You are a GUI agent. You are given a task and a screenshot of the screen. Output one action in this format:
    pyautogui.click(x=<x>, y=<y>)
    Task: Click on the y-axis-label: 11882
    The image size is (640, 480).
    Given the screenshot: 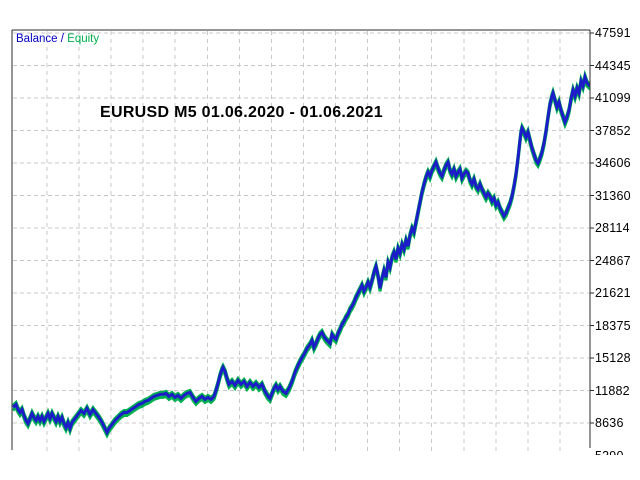 What is the action you would take?
    pyautogui.click(x=612, y=390)
    